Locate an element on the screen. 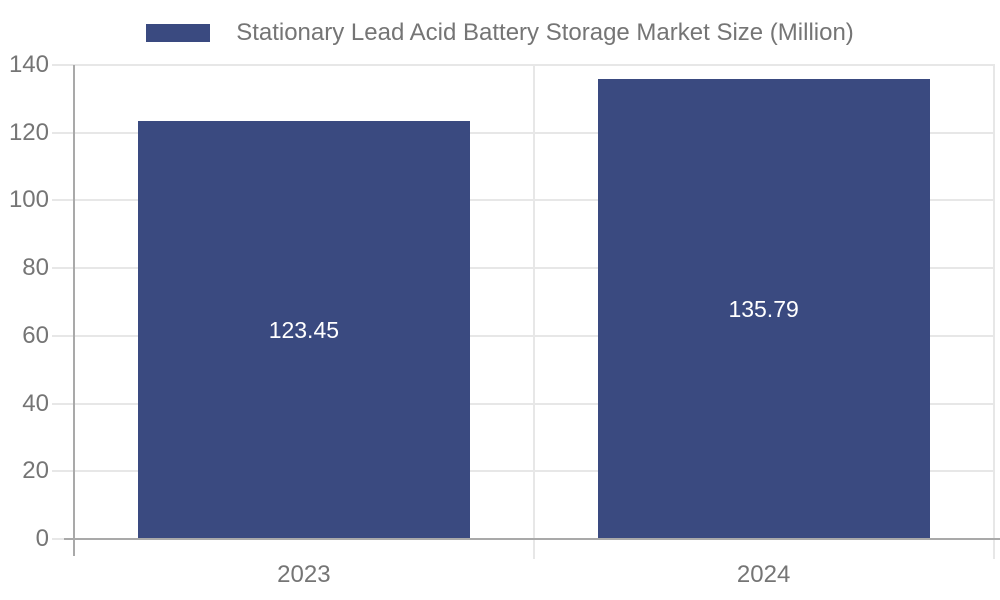 This screenshot has width=1000, height=600. y-tick-label: 80 is located at coordinates (35, 268).